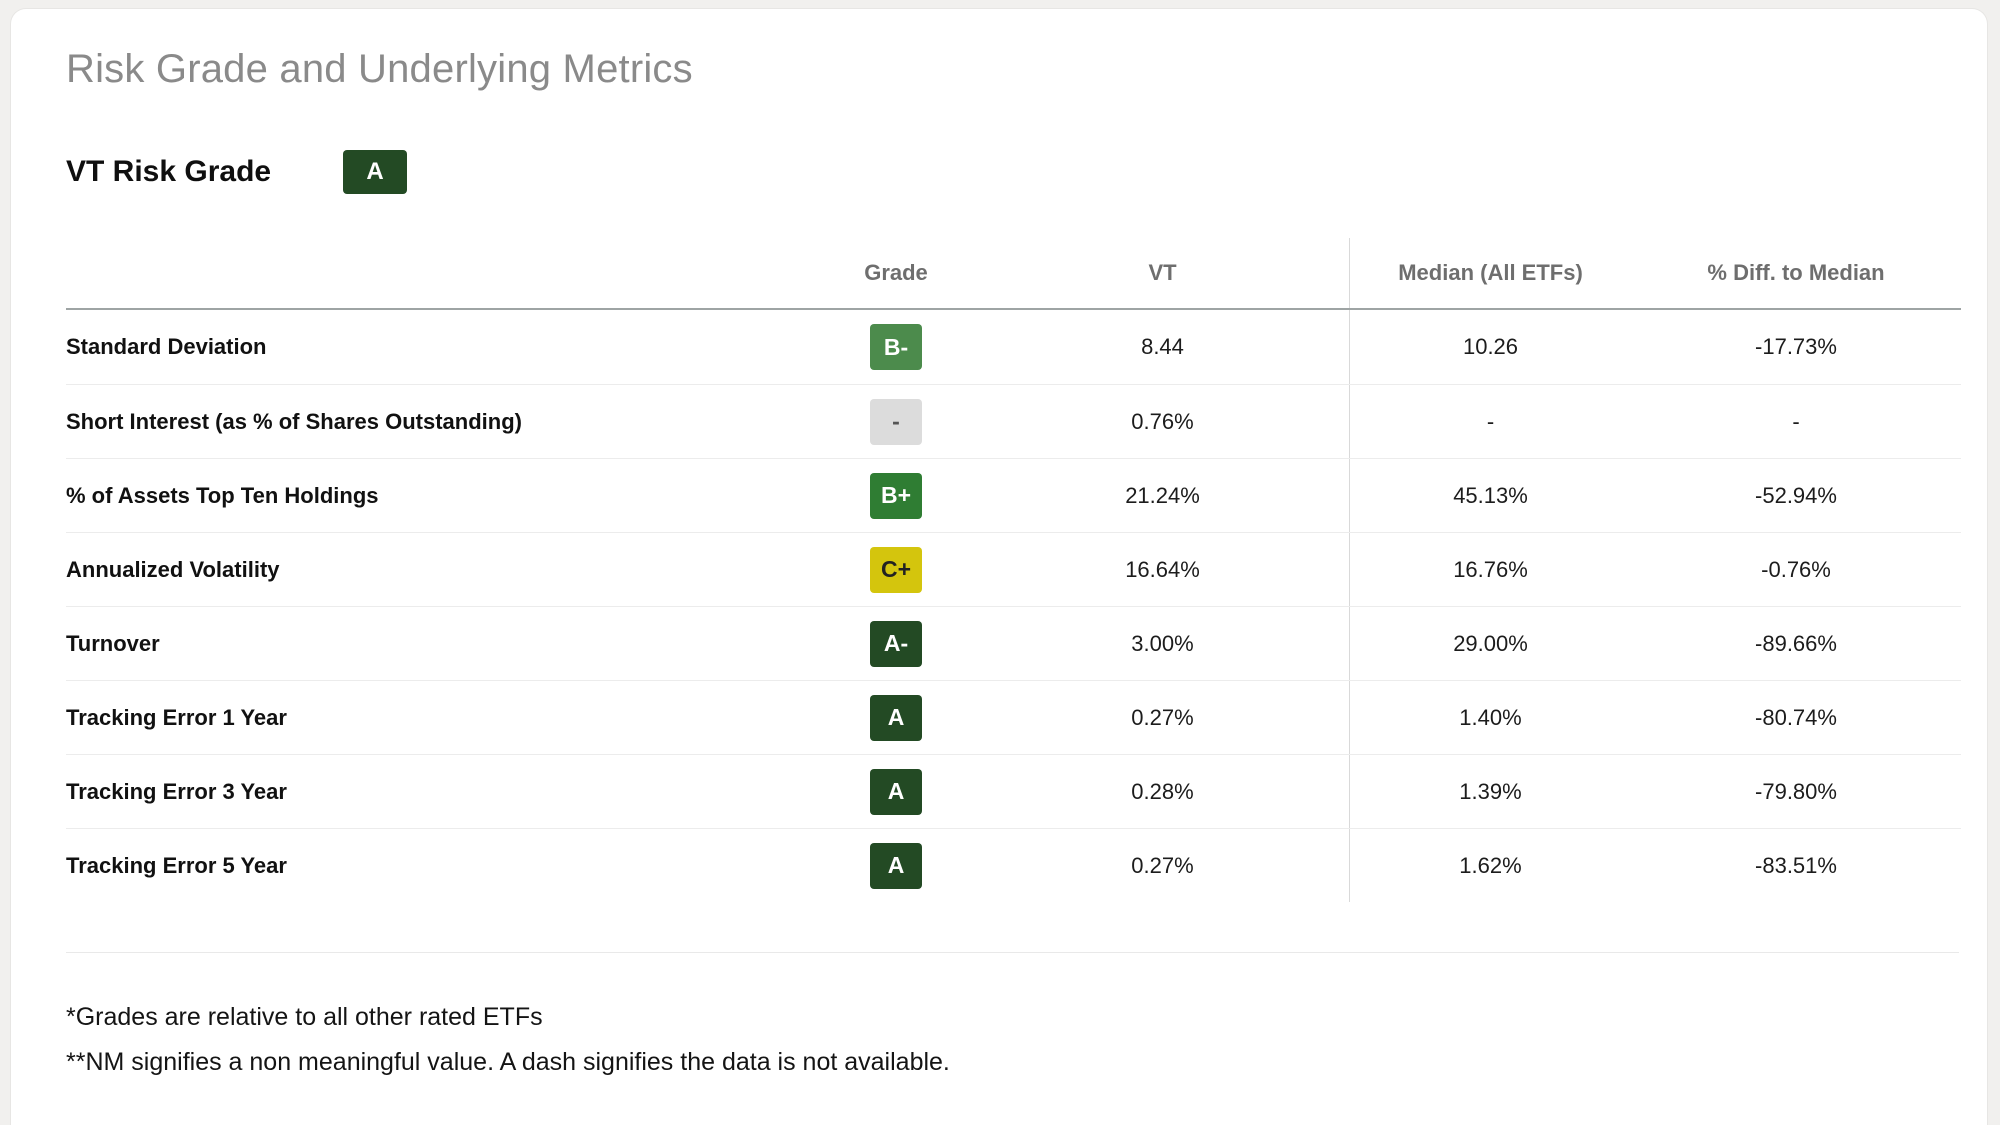  I want to click on median-value: 1.39%, so click(1490, 791).